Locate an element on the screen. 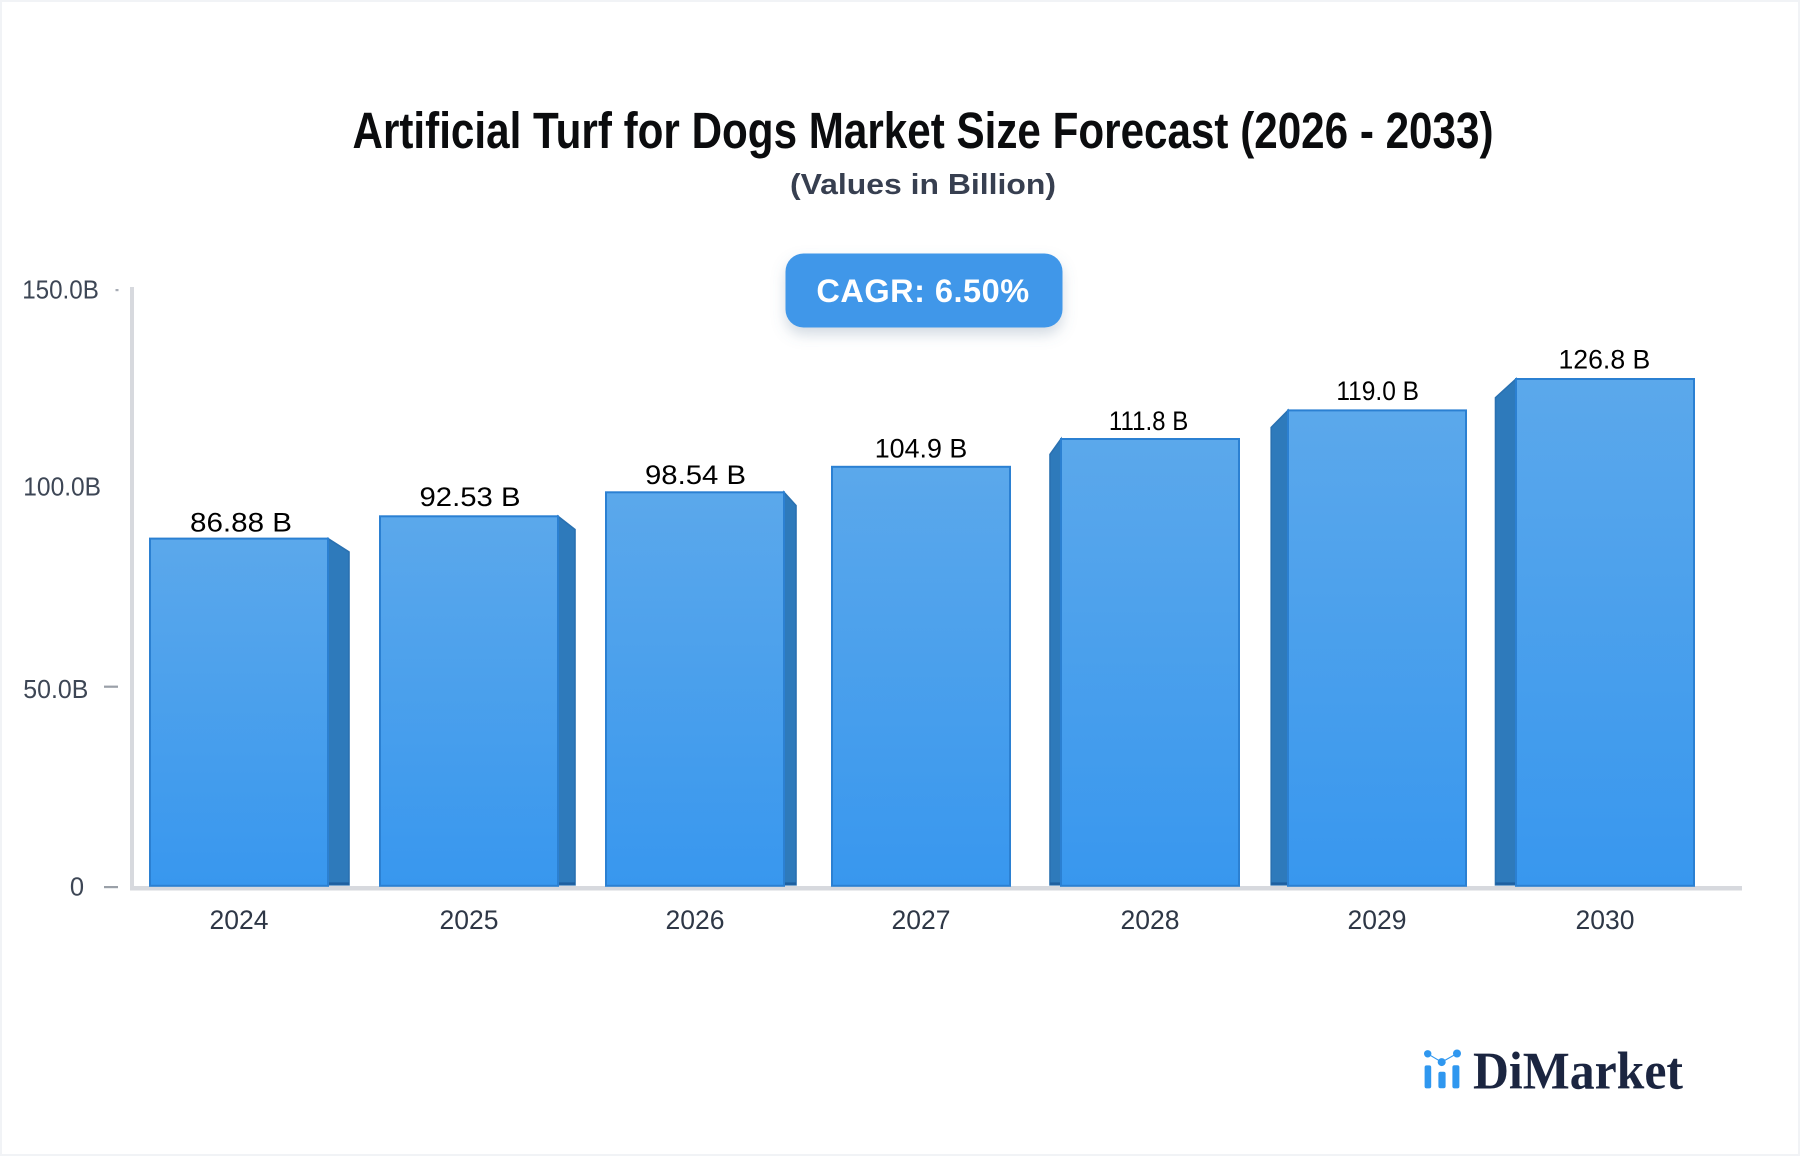  svg-text: 150.0B is located at coordinates (60, 290).